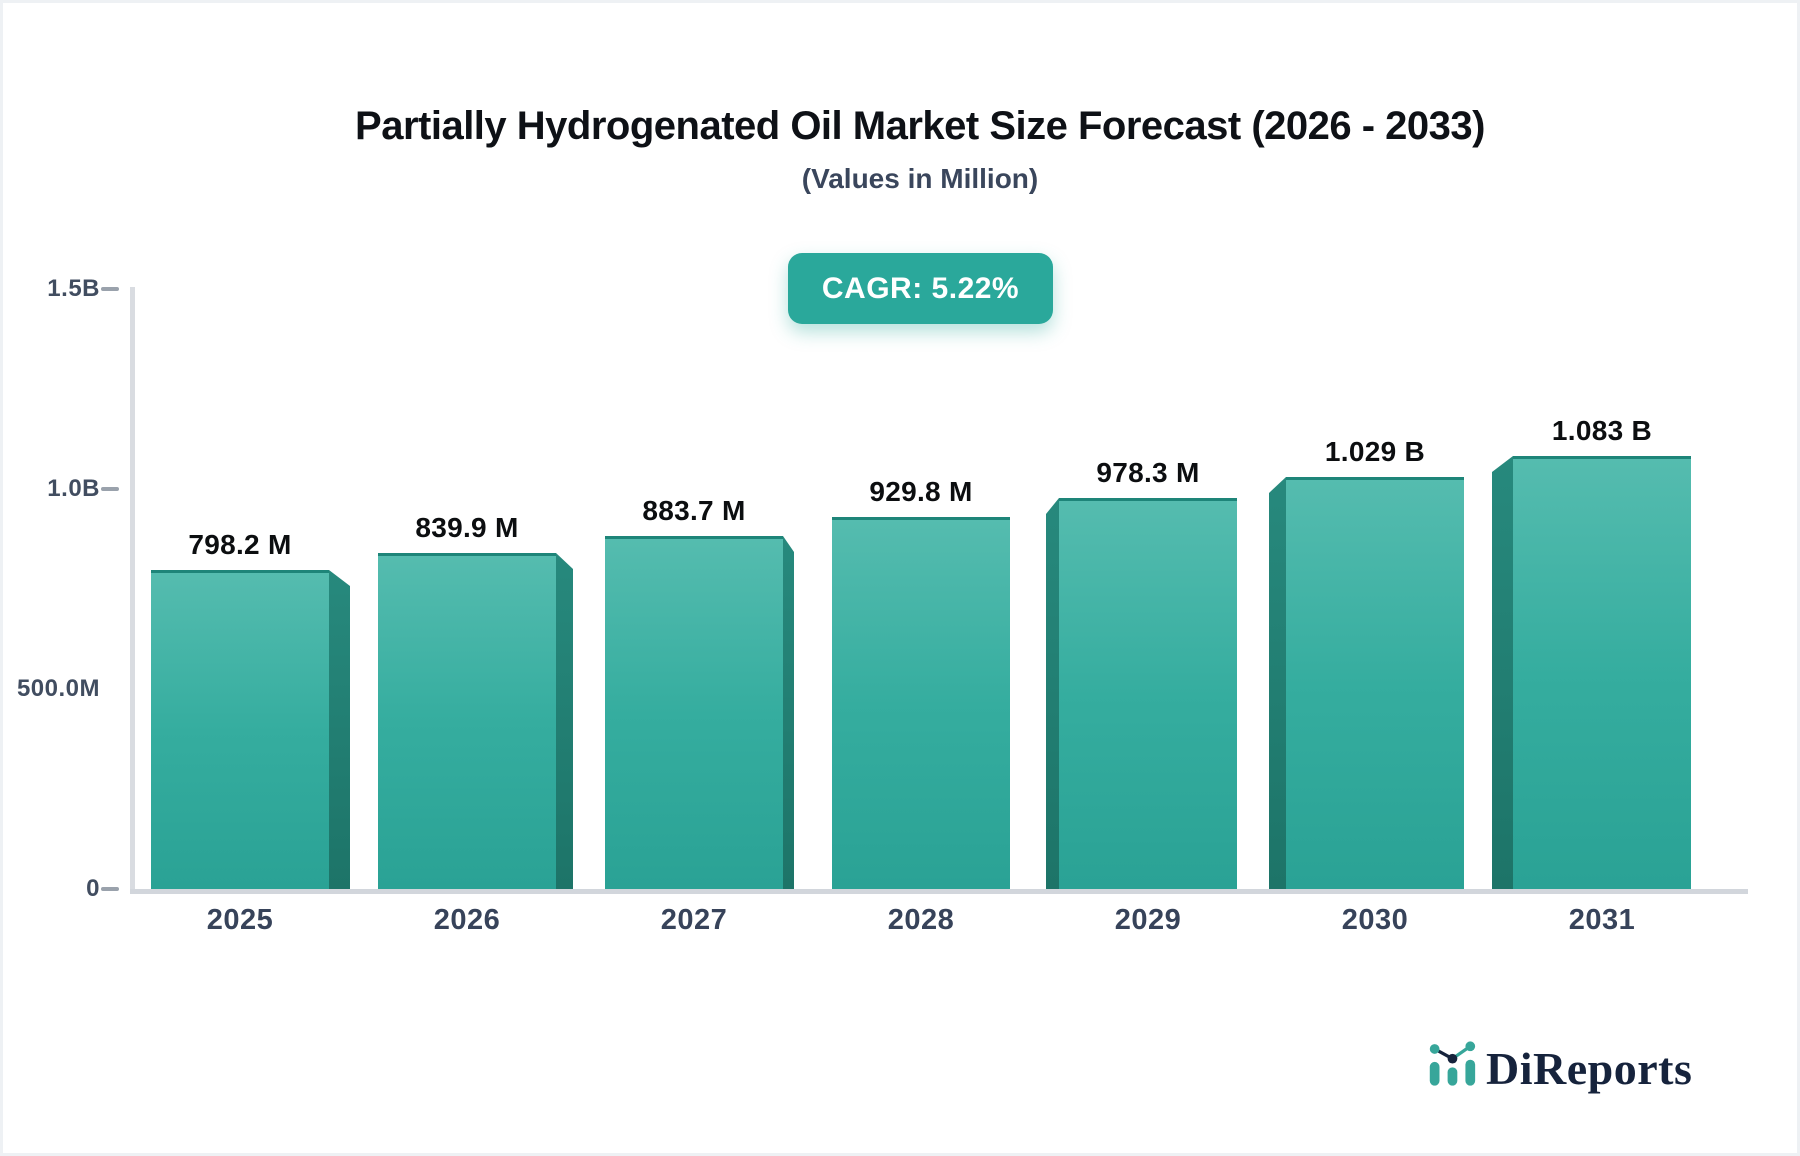 The height and width of the screenshot is (1156, 1800). Describe the element at coordinates (240, 544) in the screenshot. I see `bar-value-label: 798.2 M` at that location.